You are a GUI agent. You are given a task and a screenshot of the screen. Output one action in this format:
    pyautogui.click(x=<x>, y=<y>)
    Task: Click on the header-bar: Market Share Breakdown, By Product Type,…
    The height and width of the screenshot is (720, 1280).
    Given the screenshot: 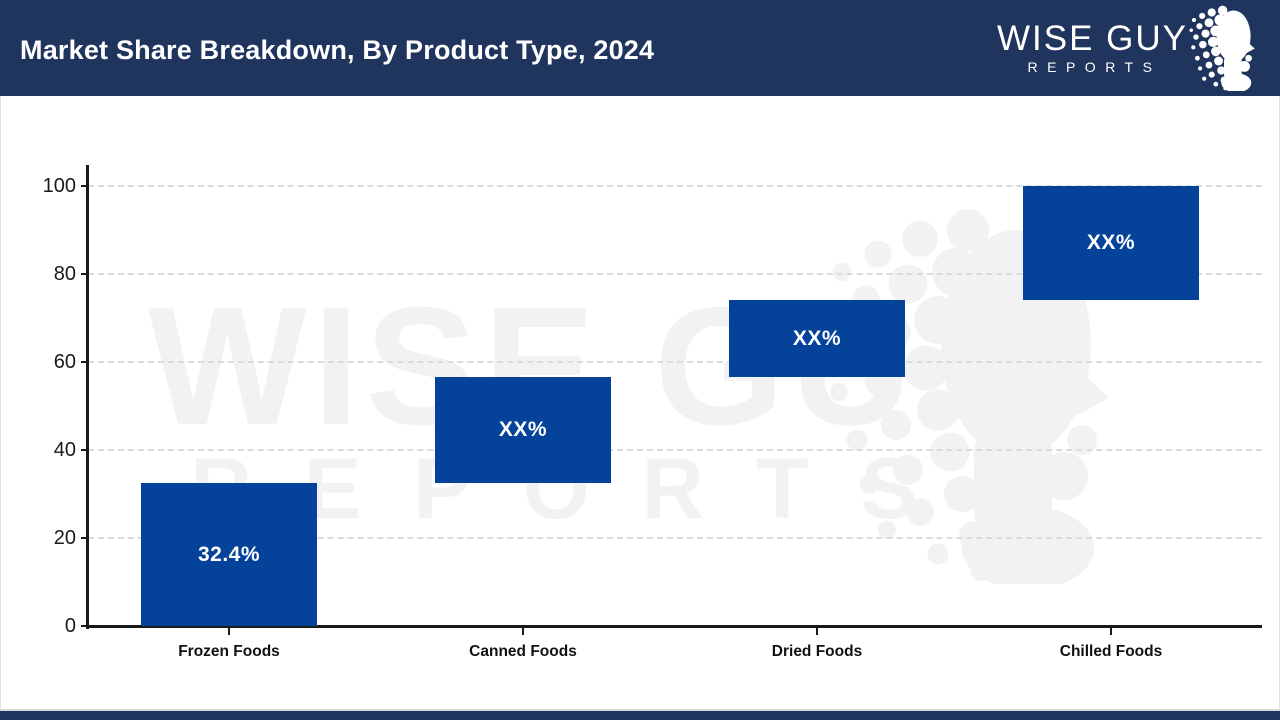 What is the action you would take?
    pyautogui.click(x=640, y=48)
    